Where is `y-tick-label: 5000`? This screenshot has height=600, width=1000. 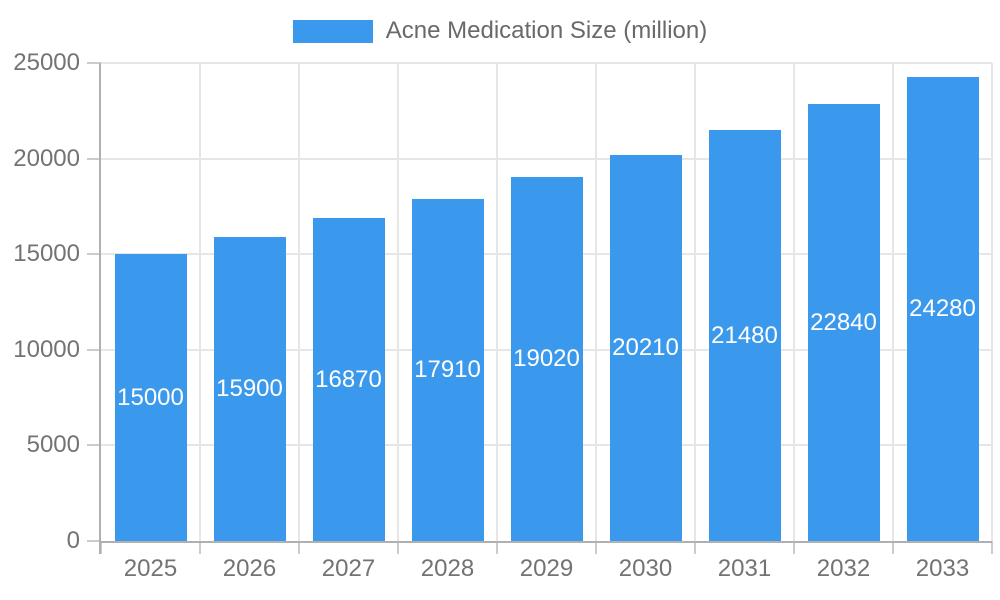
y-tick-label: 5000 is located at coordinates (53, 445).